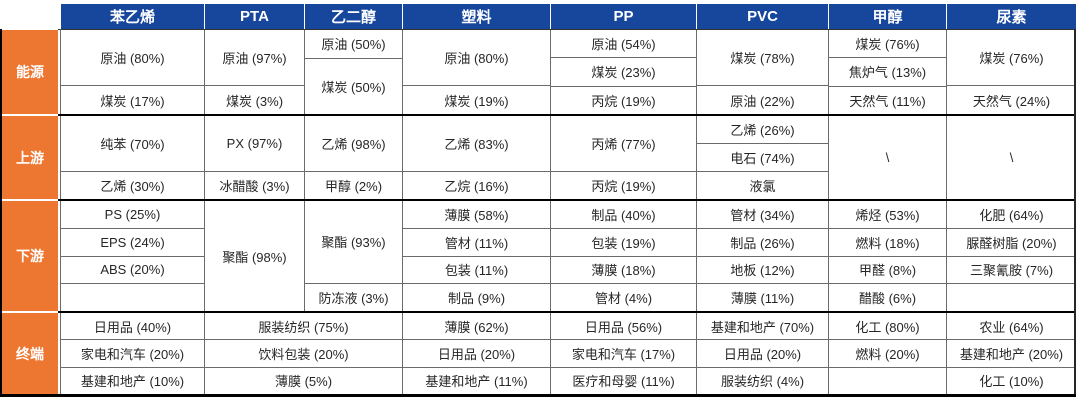 The height and width of the screenshot is (401, 1080). Describe the element at coordinates (303, 327) in the screenshot. I see `table-cell: 服装纺织 (75%)` at that location.